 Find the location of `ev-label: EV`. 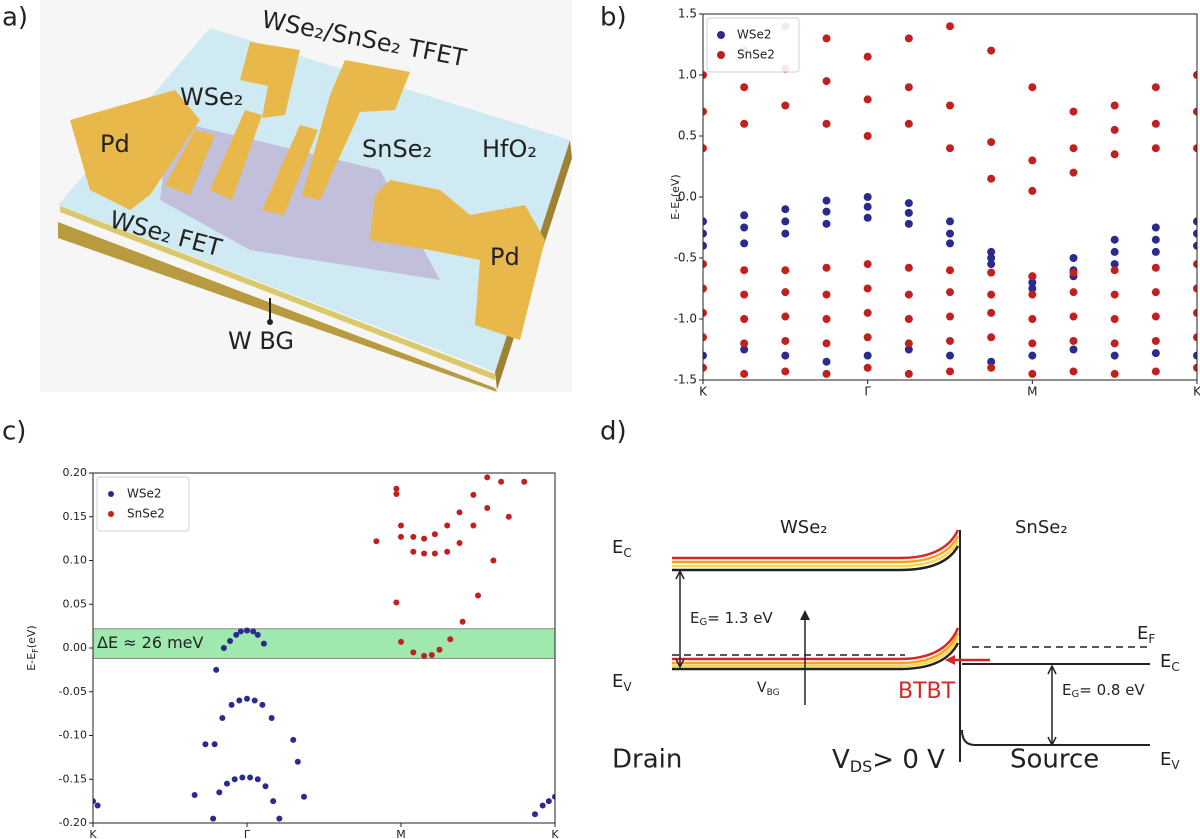

ev-label: EV is located at coordinates (1170, 760).